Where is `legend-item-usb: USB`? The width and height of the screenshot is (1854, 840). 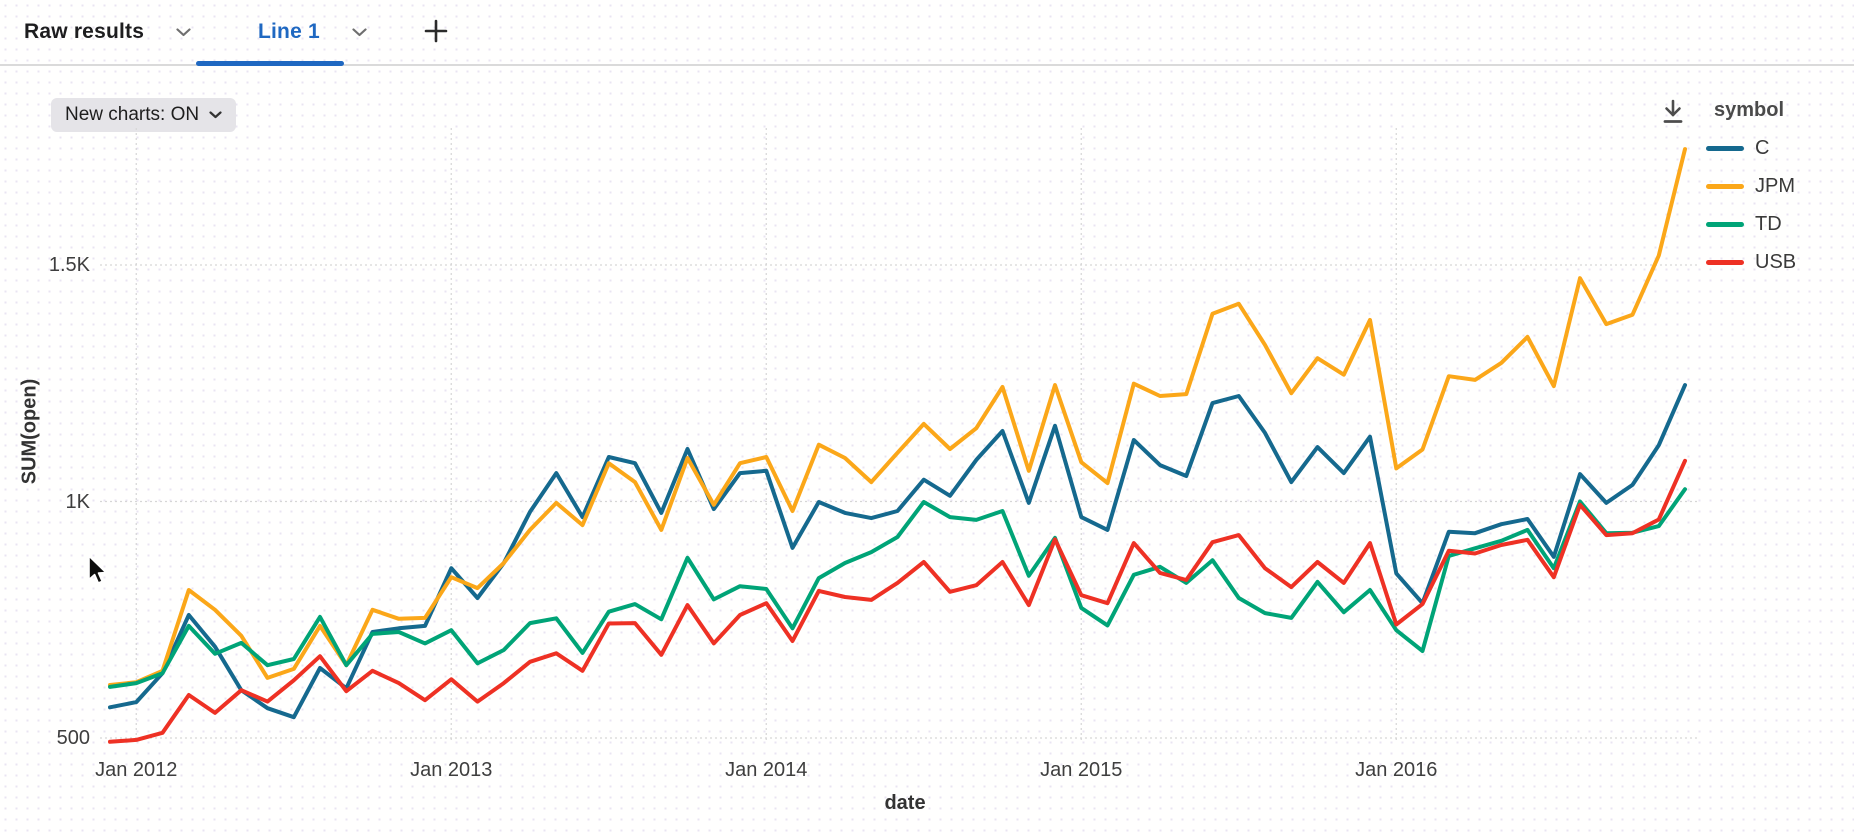
legend-item-usb: USB is located at coordinates (1779, 262).